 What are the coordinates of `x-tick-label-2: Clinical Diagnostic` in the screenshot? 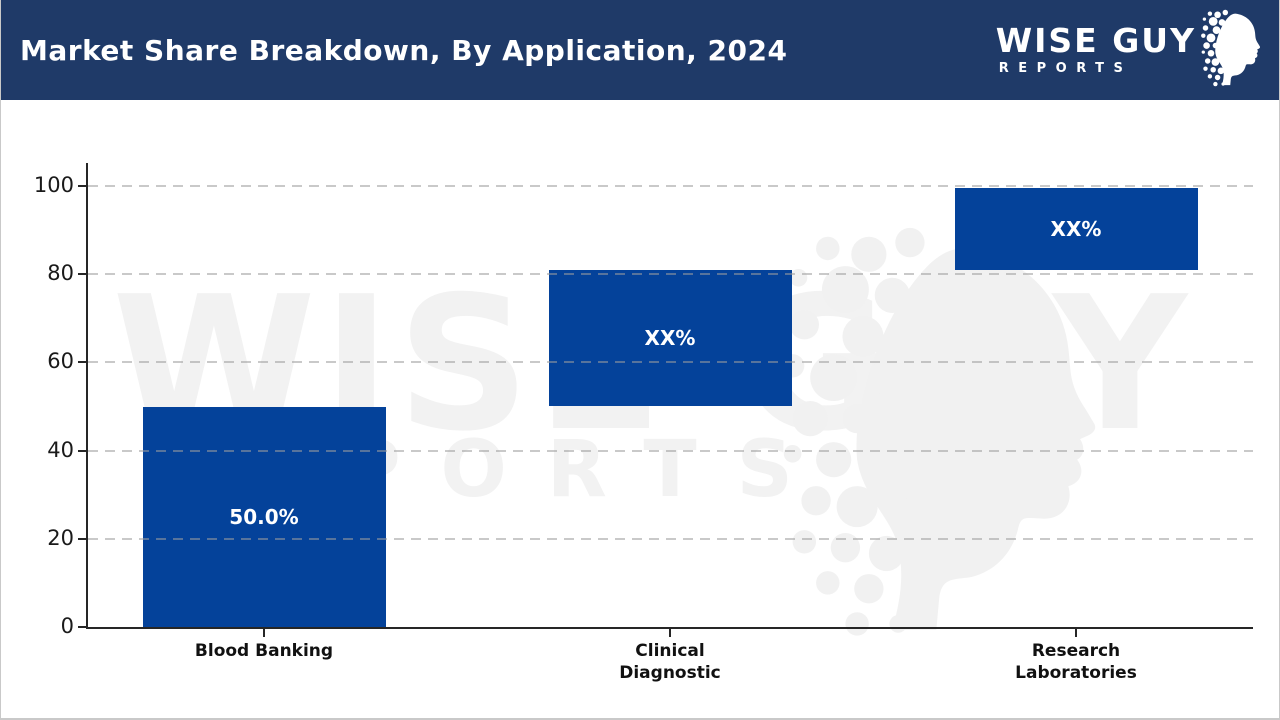 It's located at (670, 662).